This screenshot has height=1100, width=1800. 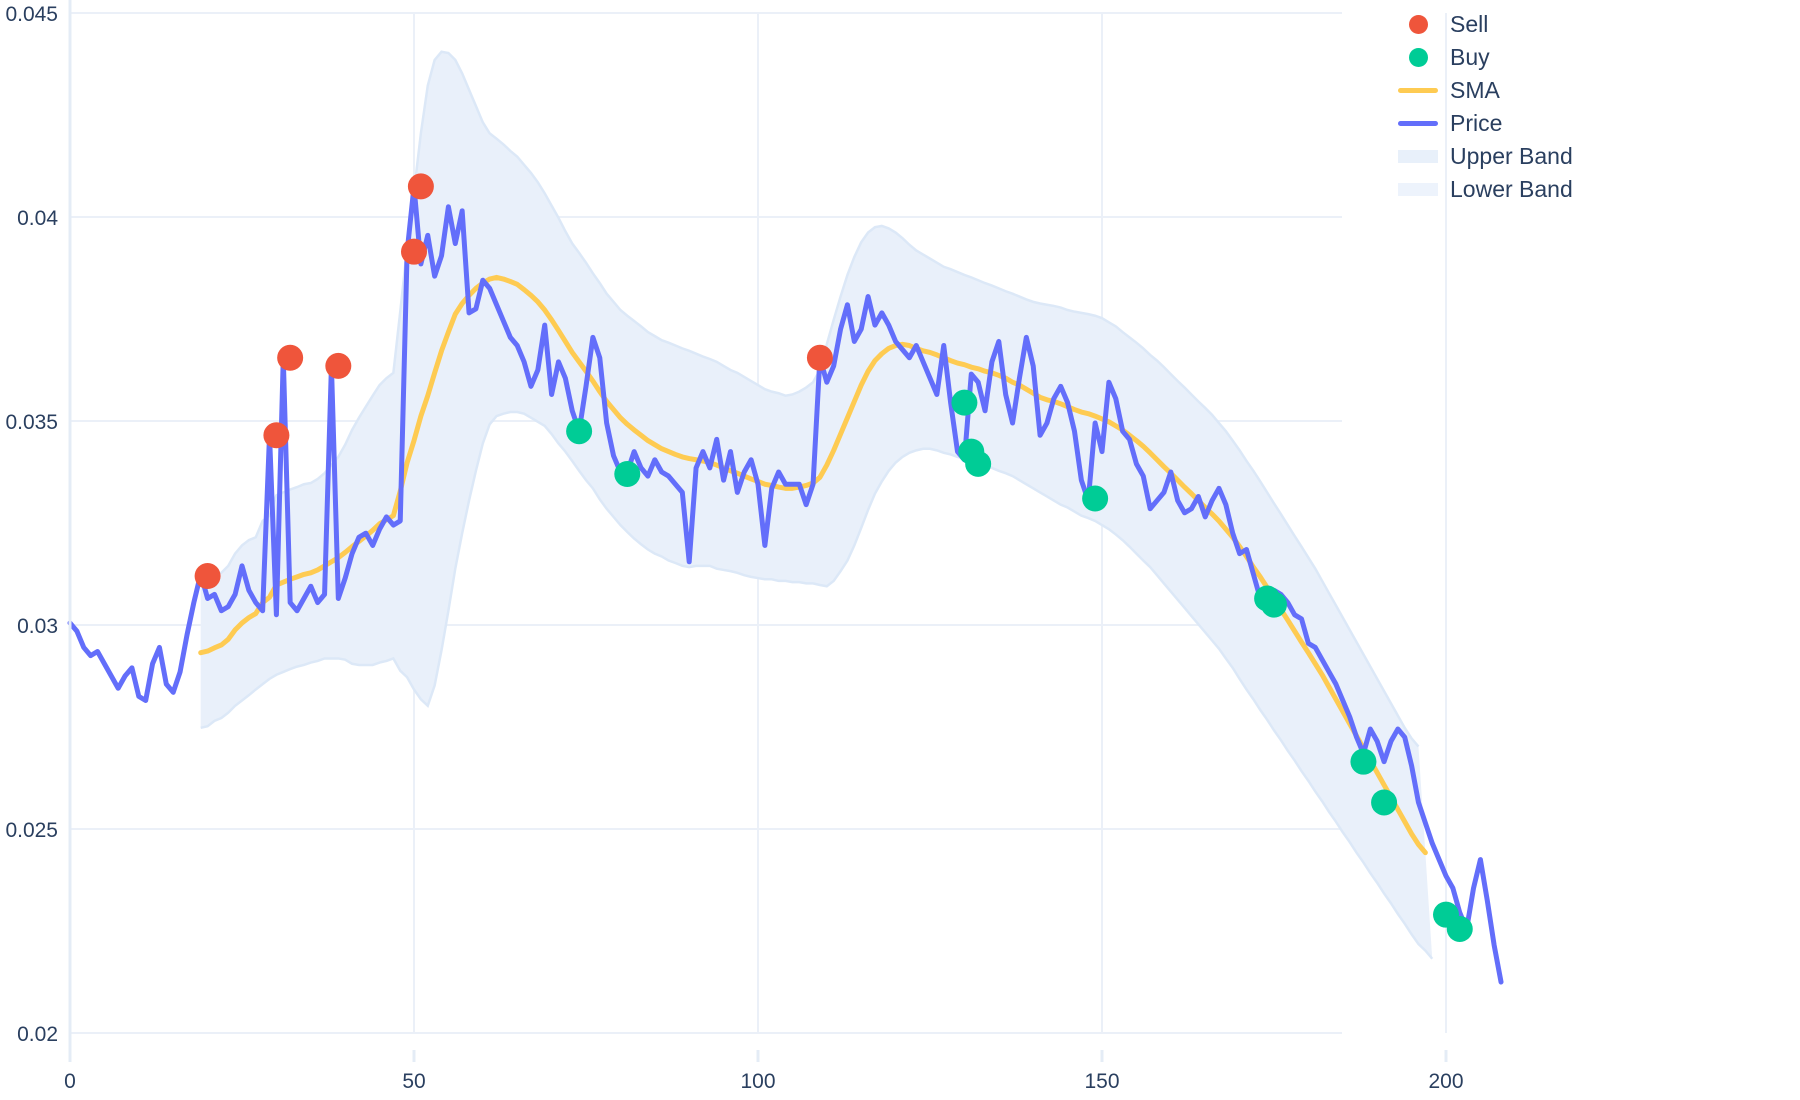 I want to click on sell-marker-icon, so click(x=1418, y=24).